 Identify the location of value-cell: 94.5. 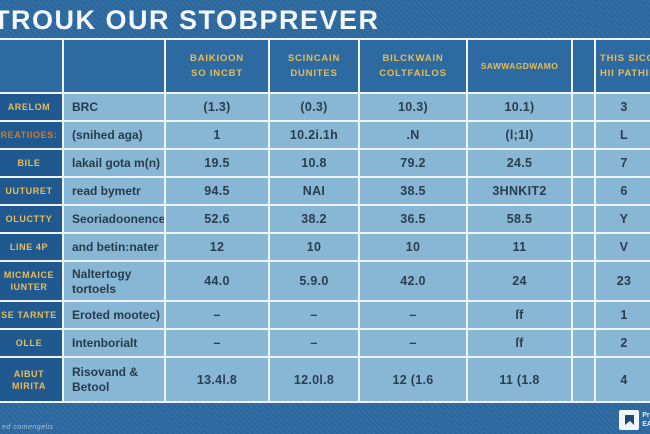
(217, 191).